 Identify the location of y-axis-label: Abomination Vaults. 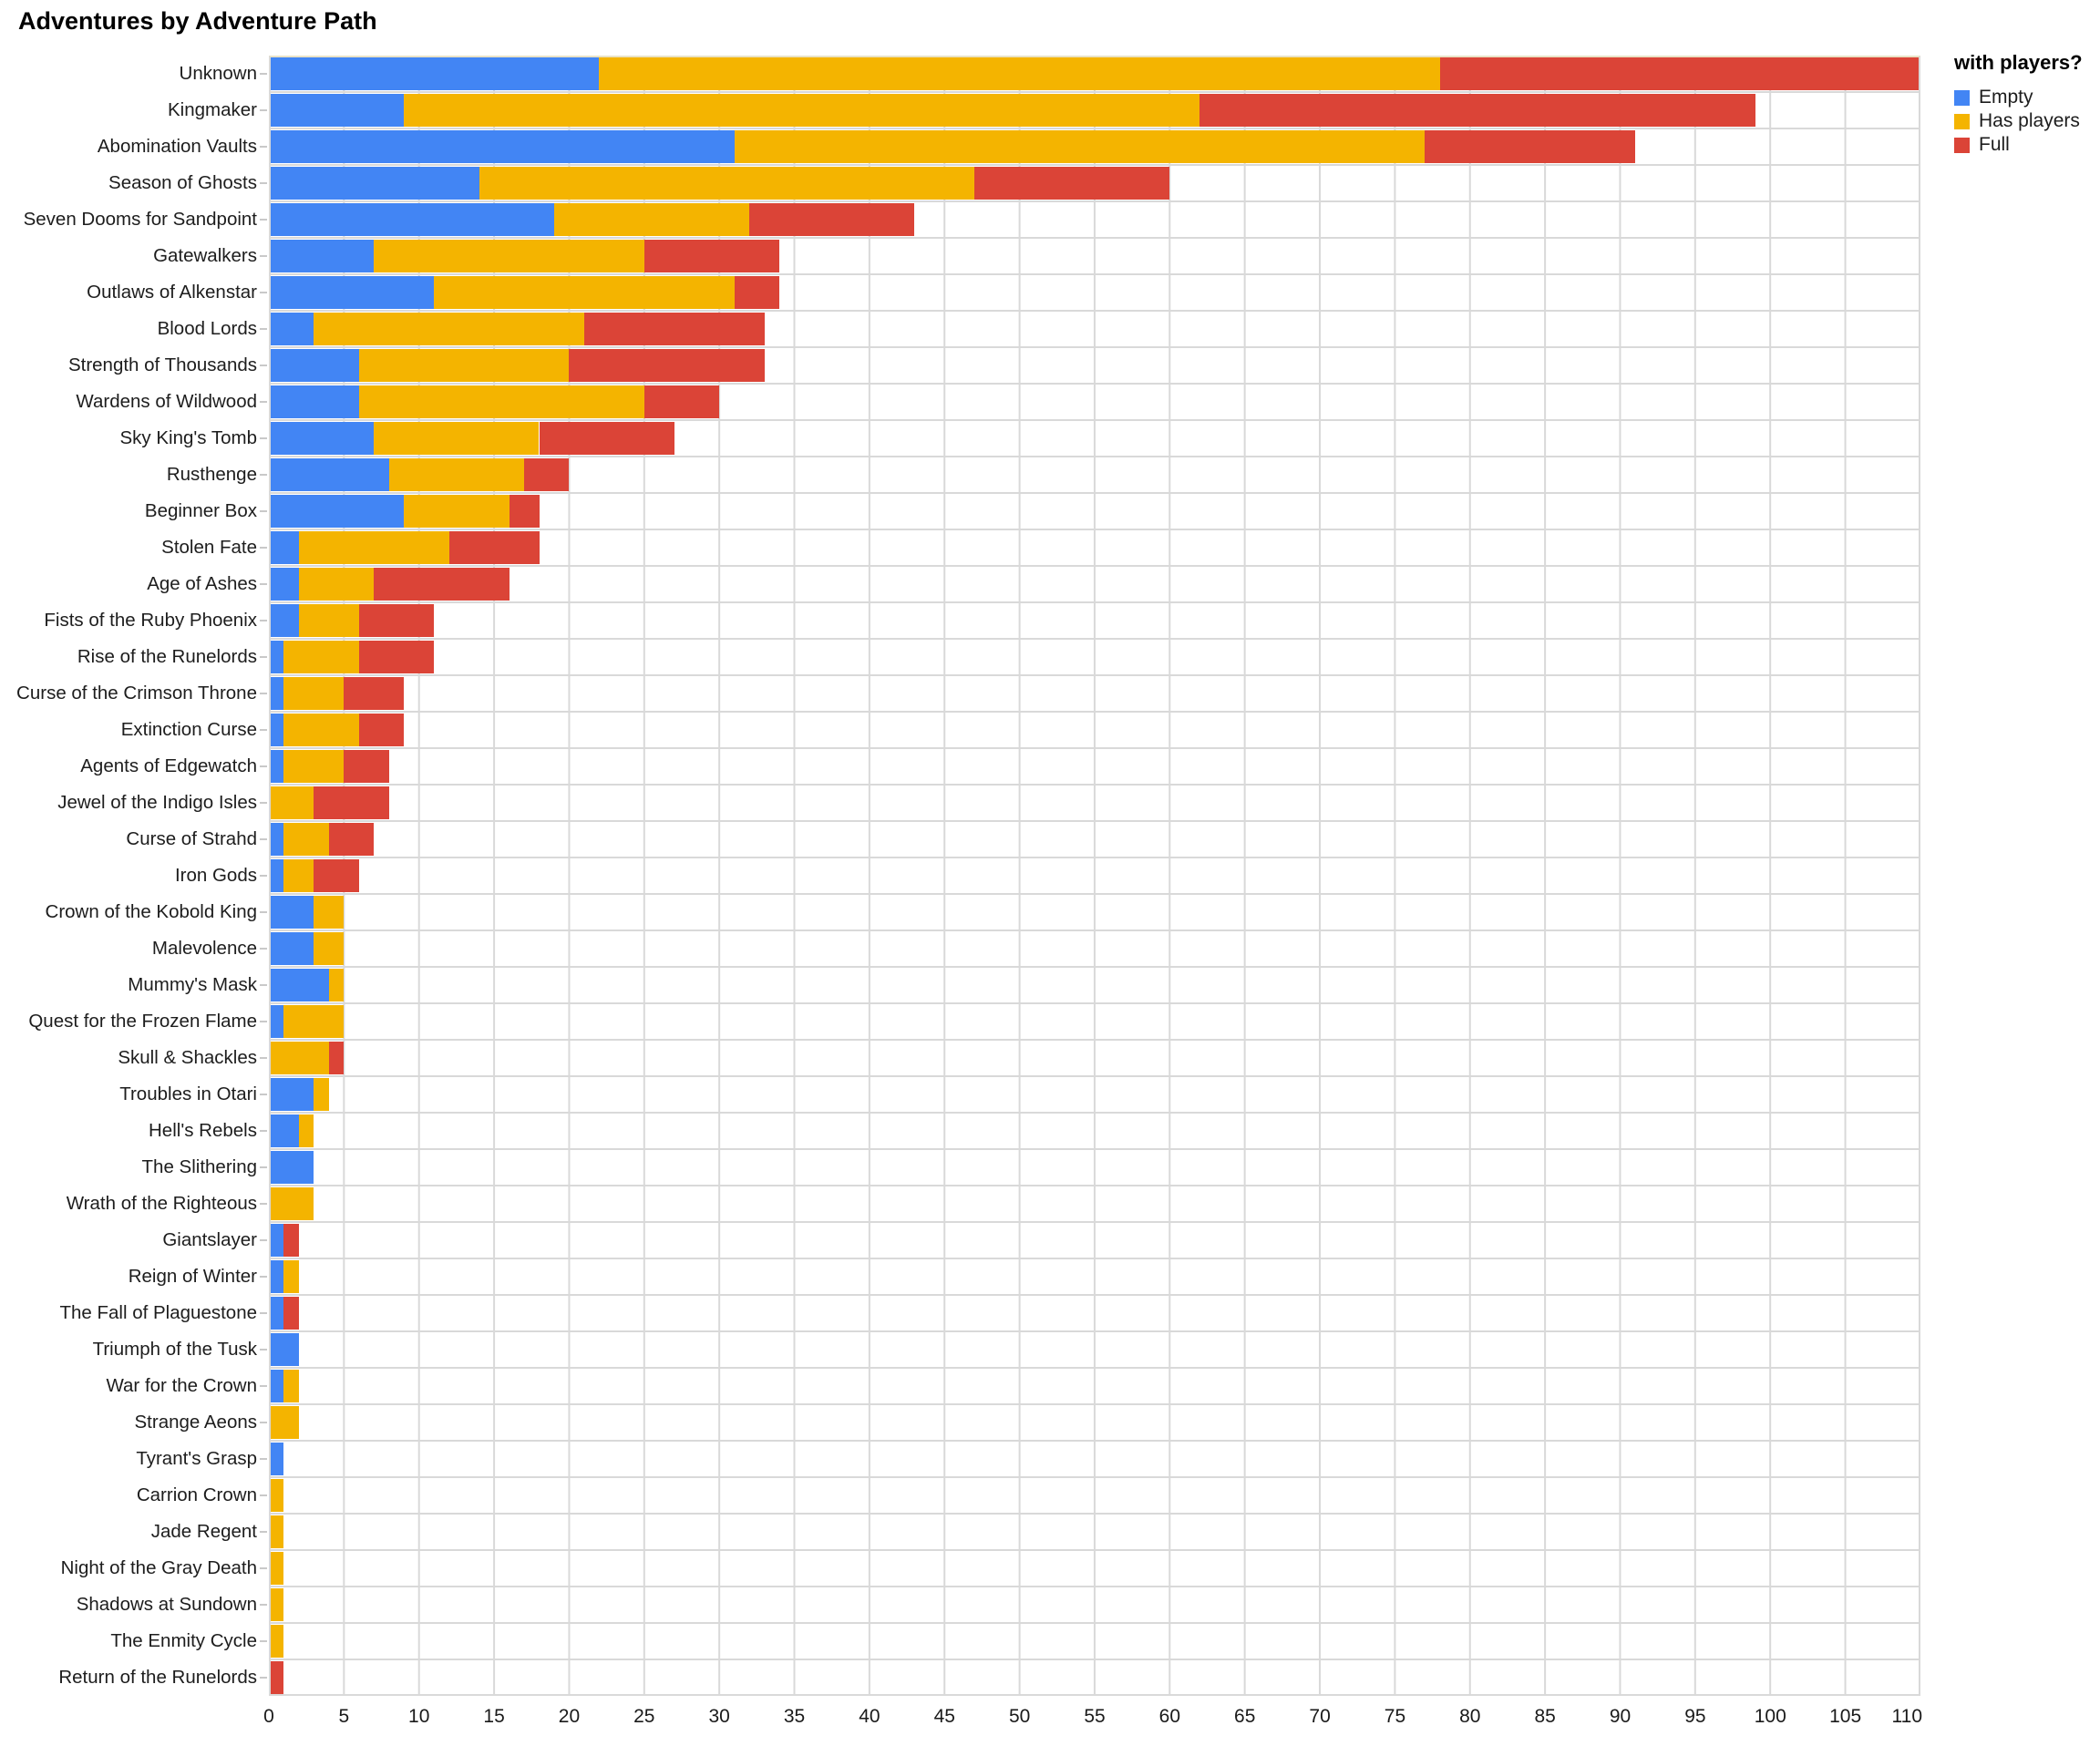
(177, 146).